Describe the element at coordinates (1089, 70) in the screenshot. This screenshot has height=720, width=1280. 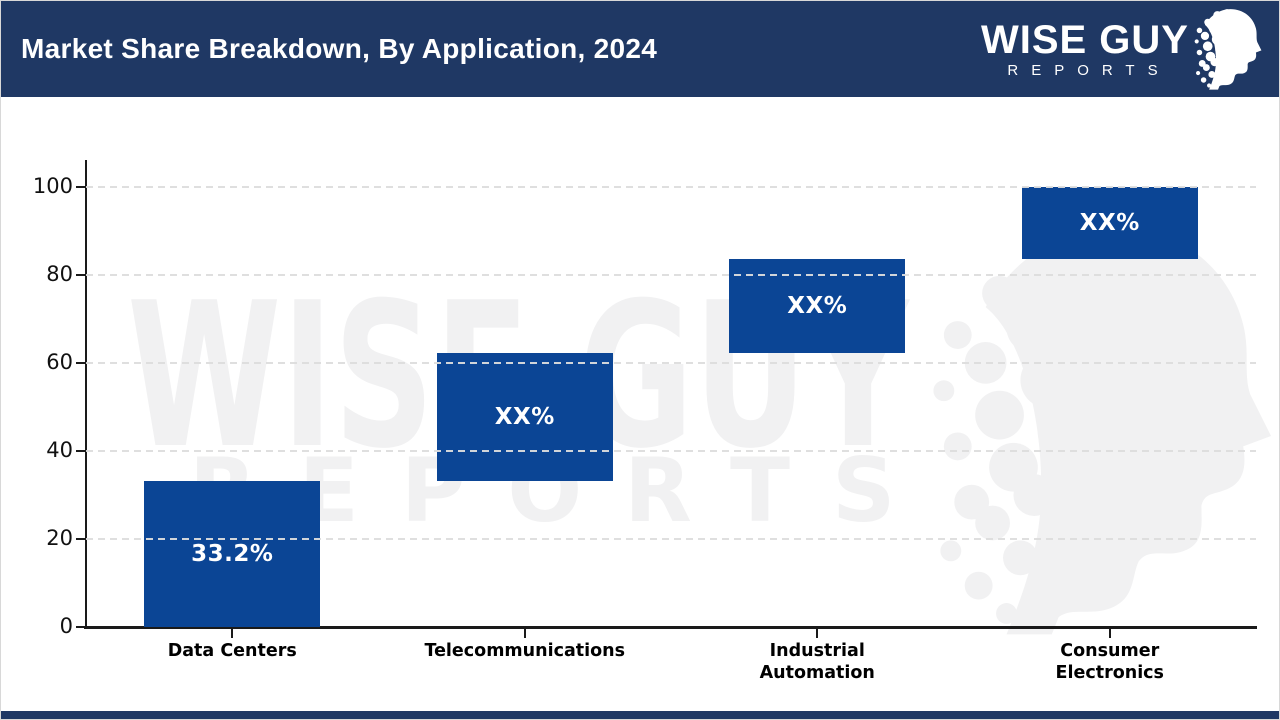
I see `brand-subname: REPORTS` at that location.